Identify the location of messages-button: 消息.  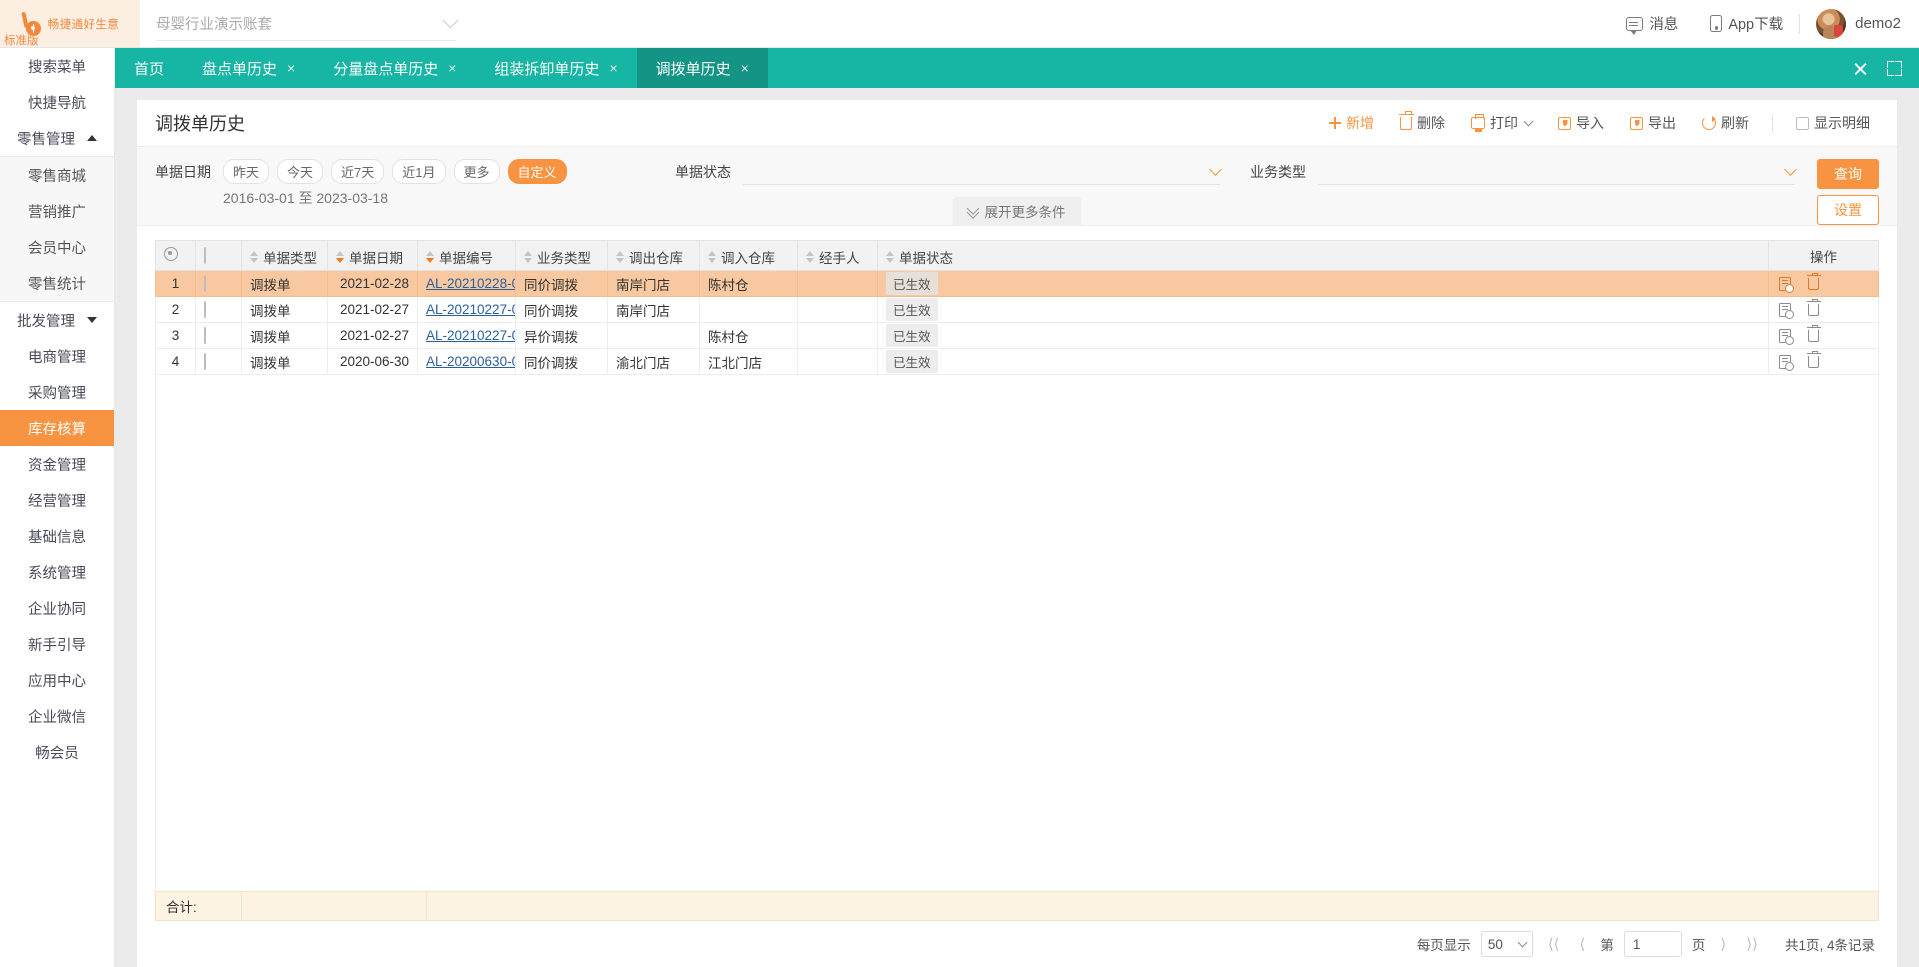
(1652, 24).